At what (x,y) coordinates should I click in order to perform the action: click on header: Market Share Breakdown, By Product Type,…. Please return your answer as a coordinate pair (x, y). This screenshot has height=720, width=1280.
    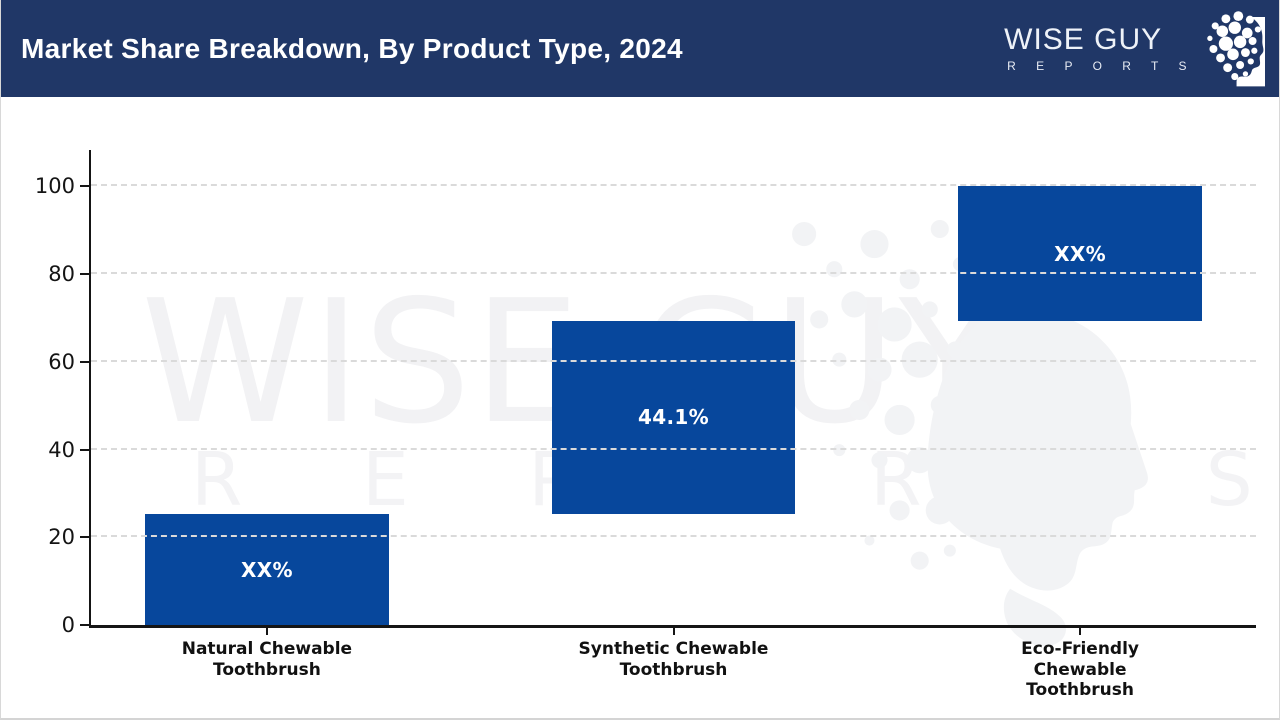
    Looking at the image, I should click on (640, 48).